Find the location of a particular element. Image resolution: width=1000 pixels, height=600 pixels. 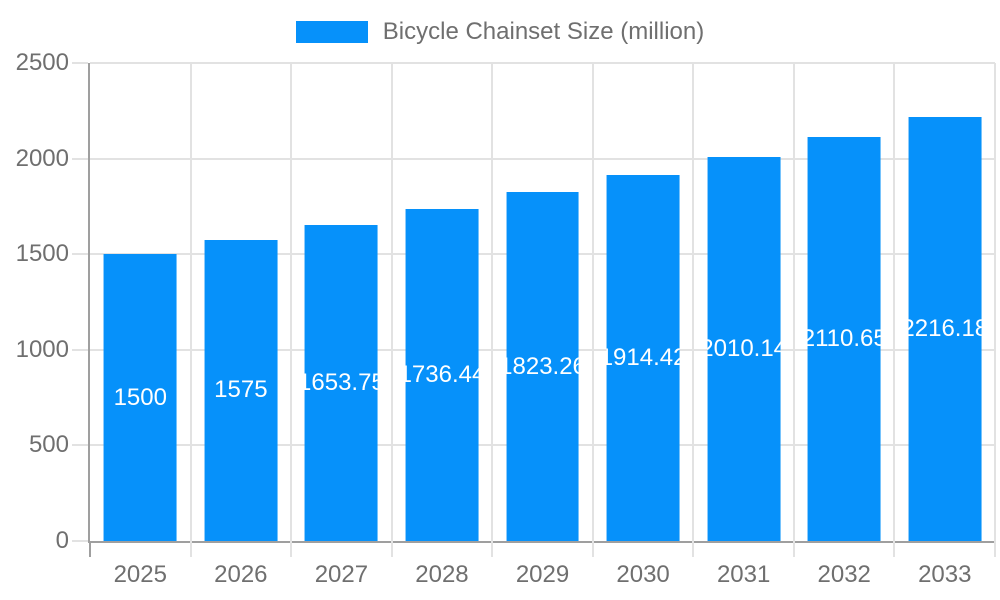

bar-slot: 1575 is located at coordinates (241, 302).